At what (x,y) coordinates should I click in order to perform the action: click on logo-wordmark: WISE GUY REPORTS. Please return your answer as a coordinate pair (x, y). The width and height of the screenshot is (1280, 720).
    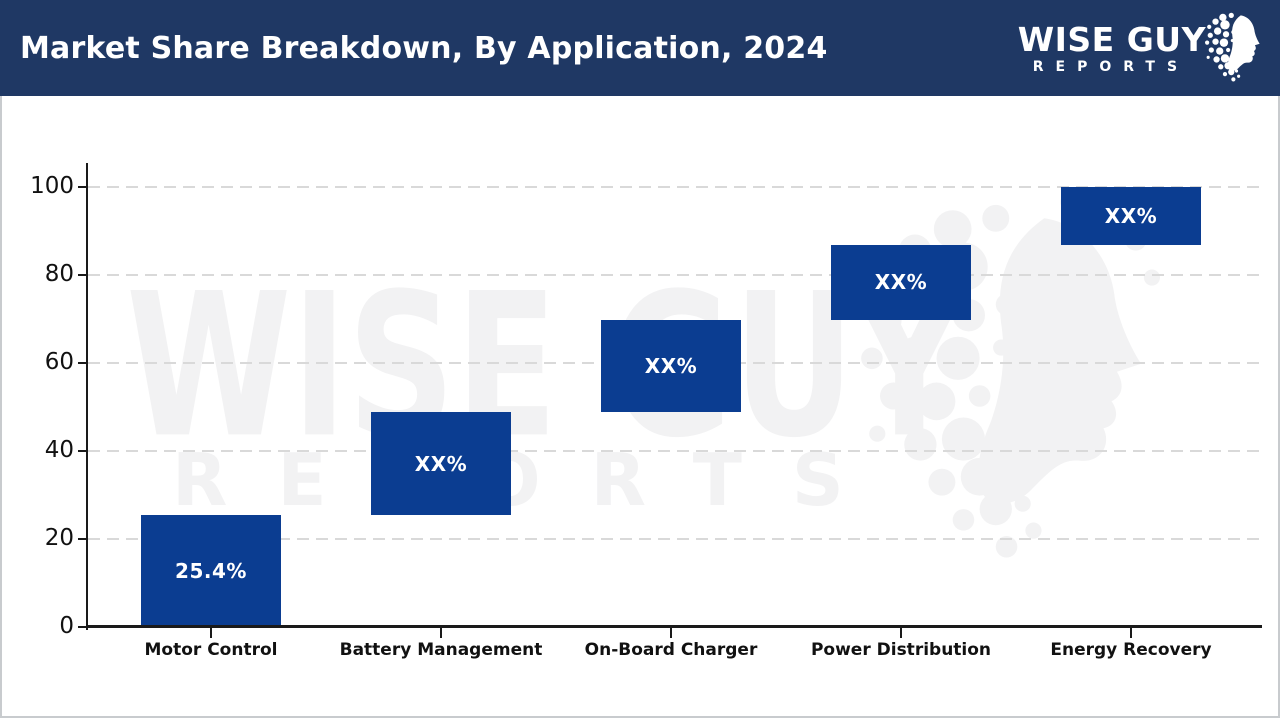
    Looking at the image, I should click on (1112, 49).